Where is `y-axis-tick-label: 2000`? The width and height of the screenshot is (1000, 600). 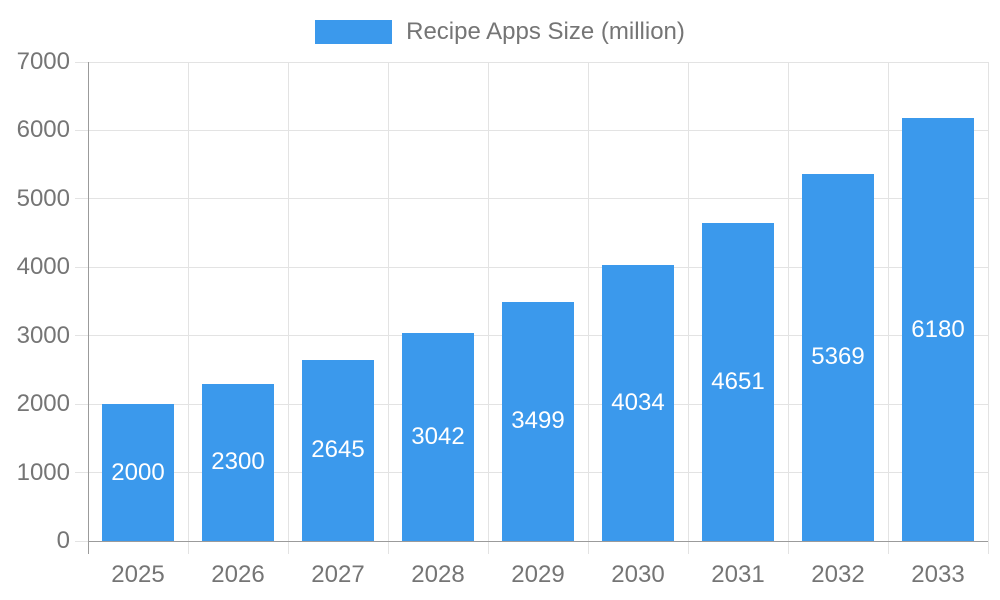 y-axis-tick-label: 2000 is located at coordinates (43, 404).